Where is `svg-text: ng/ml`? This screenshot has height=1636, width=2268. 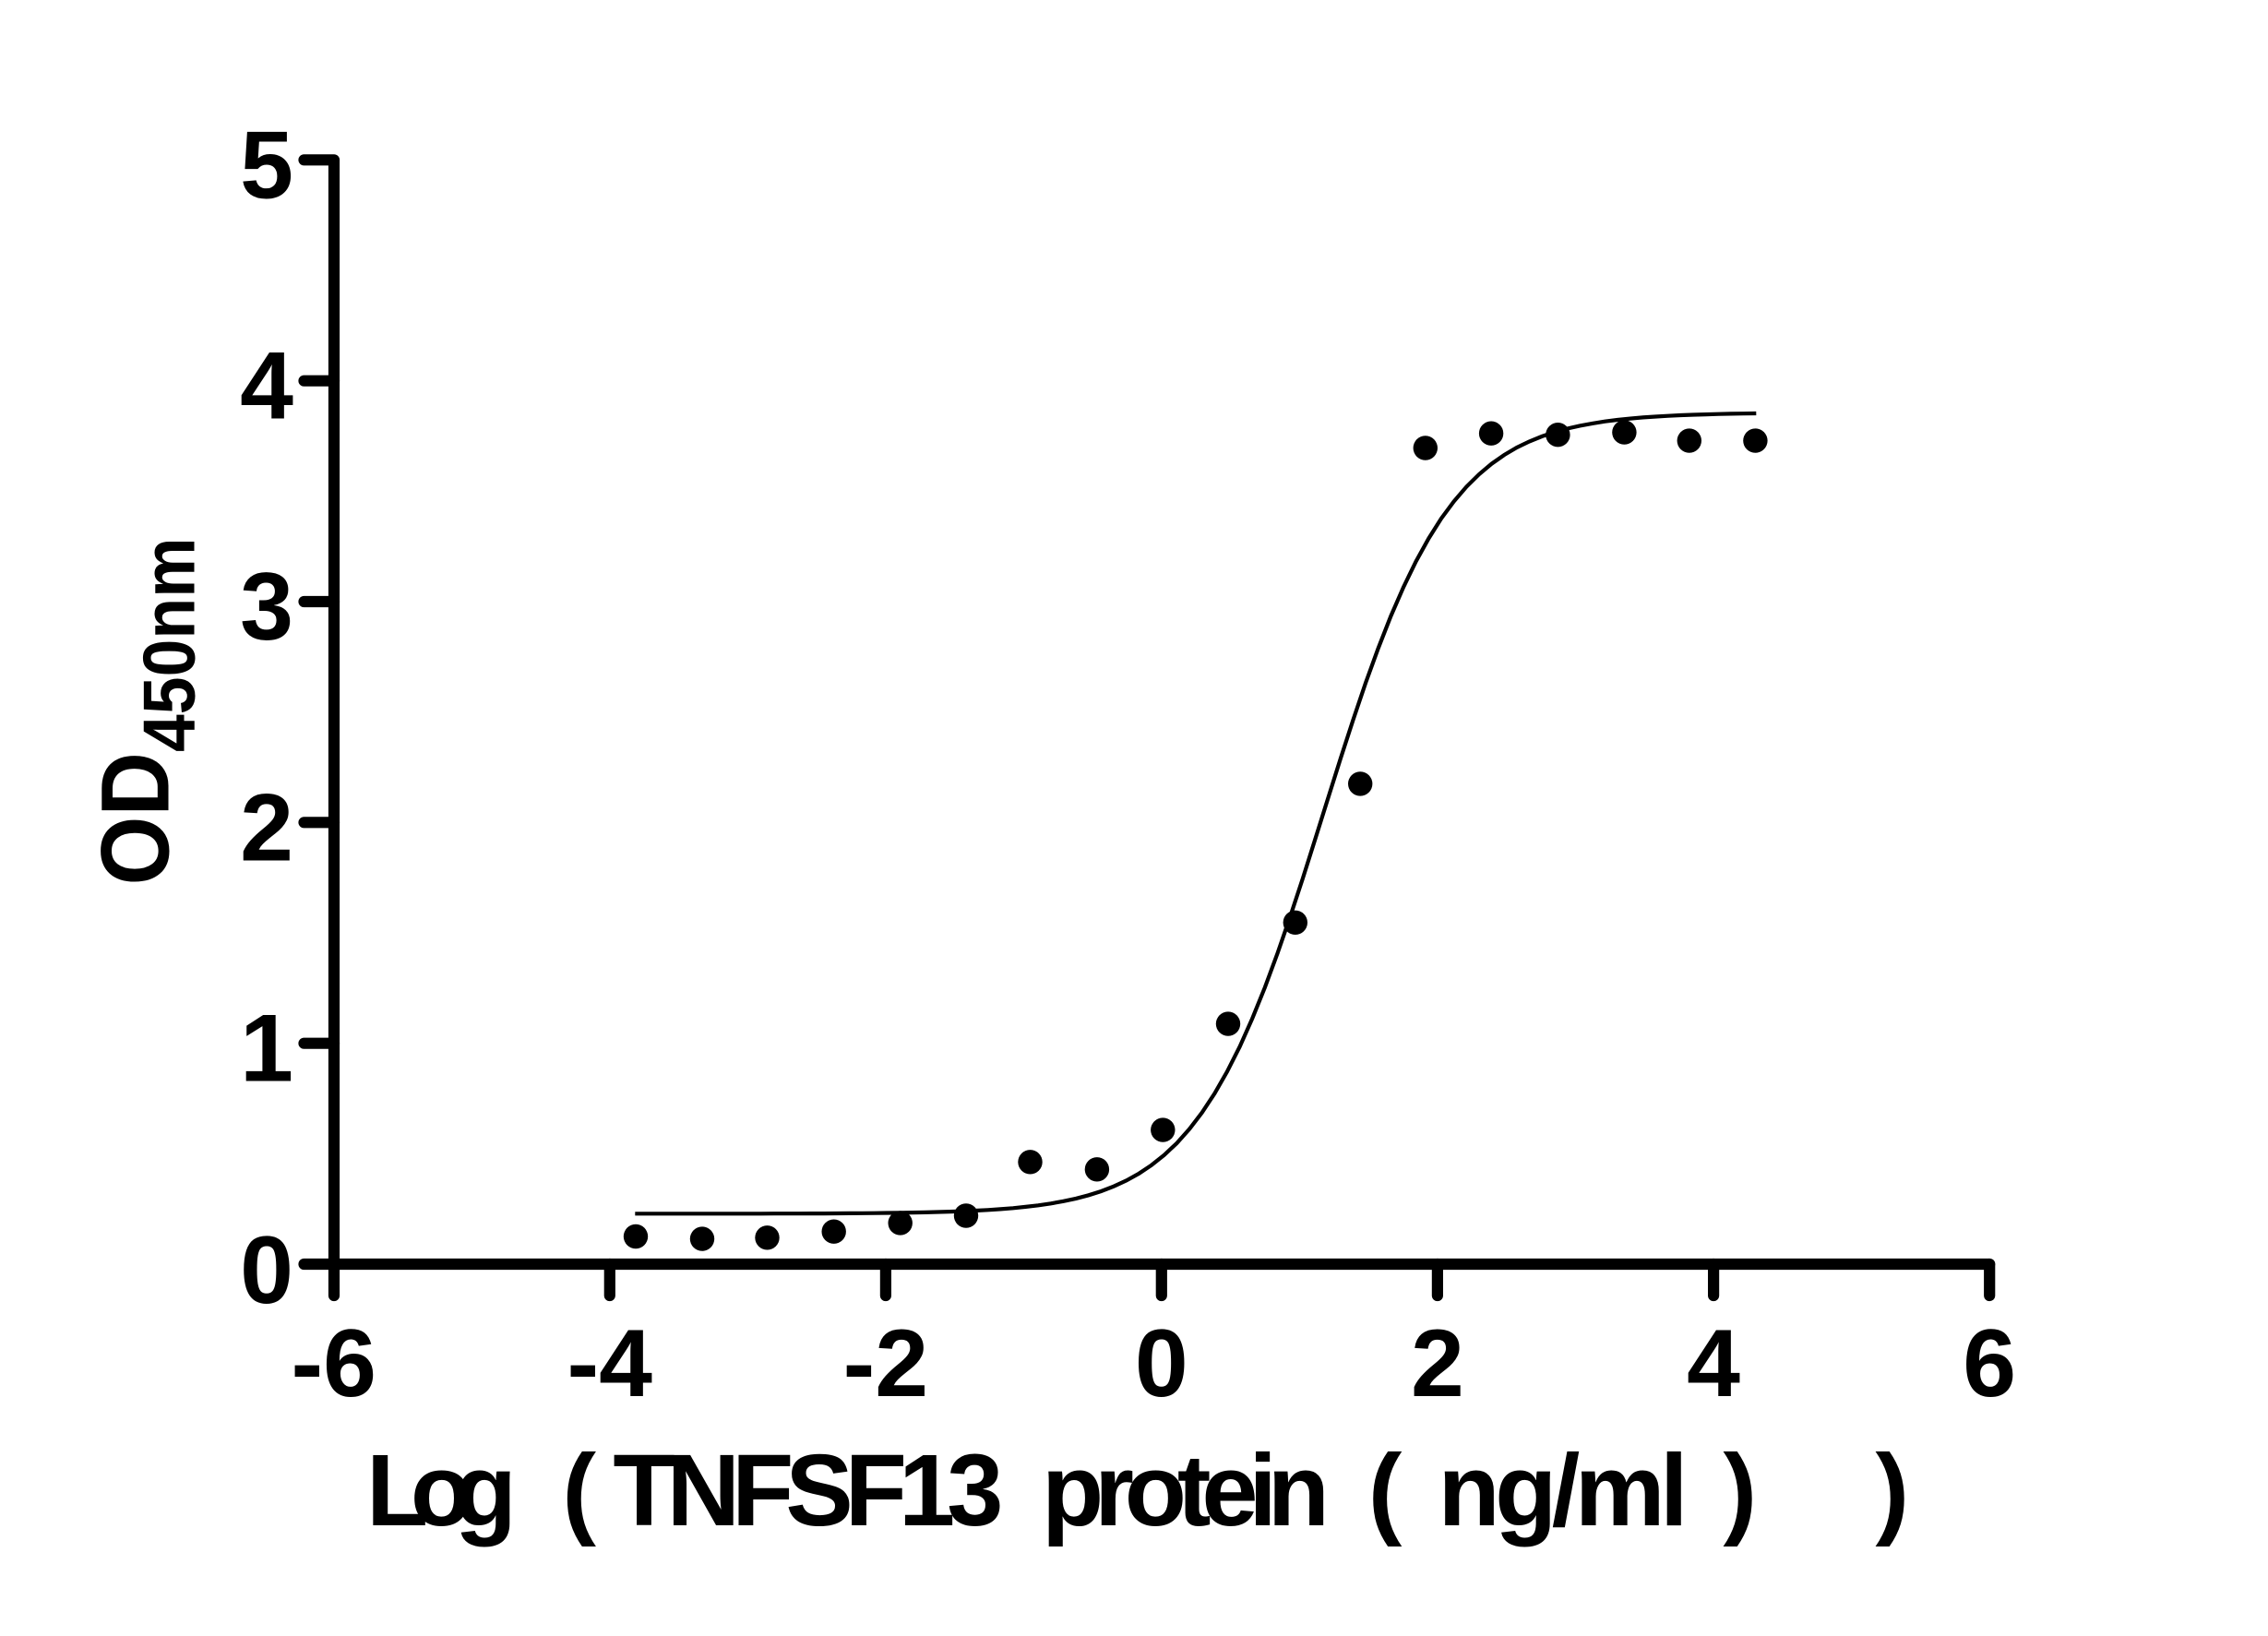
svg-text: ng/ml is located at coordinates (1563, 1490).